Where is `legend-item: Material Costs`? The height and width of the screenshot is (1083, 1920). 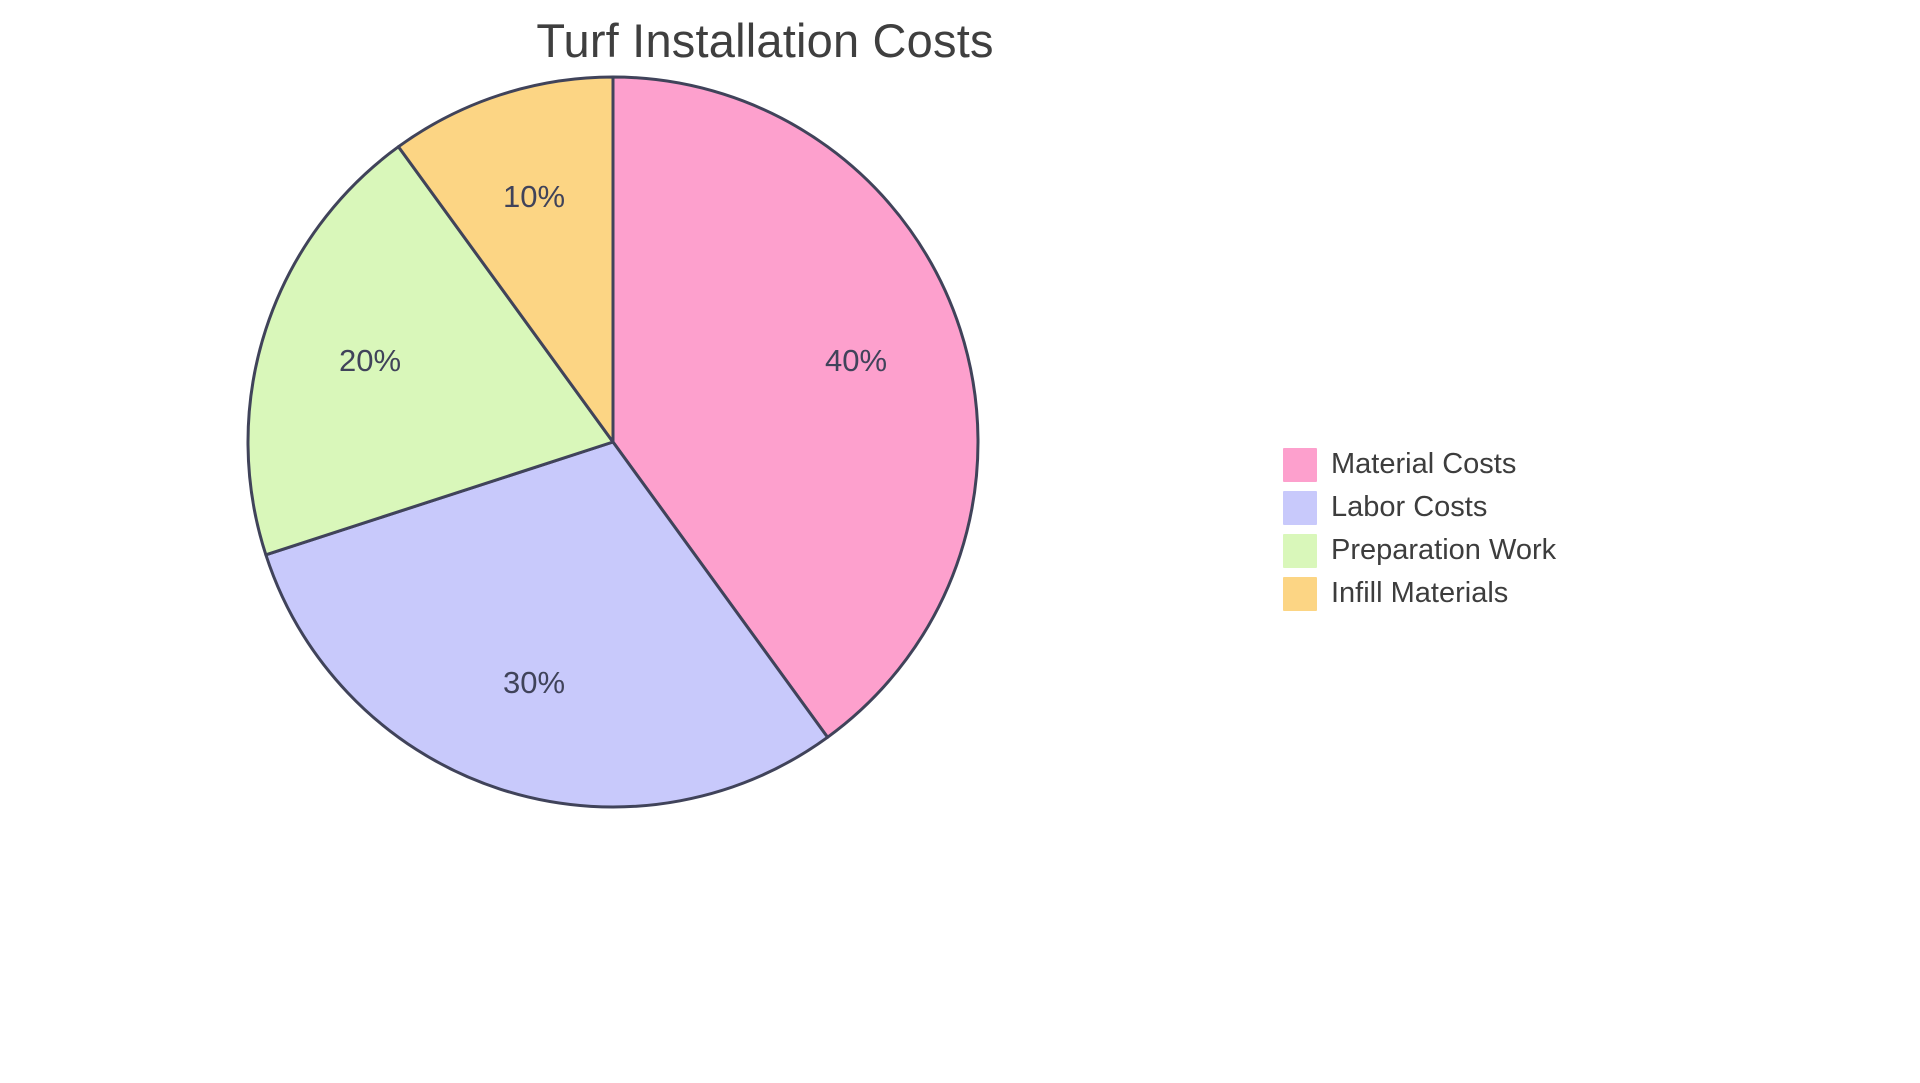
legend-item: Material Costs is located at coordinates (1563, 464).